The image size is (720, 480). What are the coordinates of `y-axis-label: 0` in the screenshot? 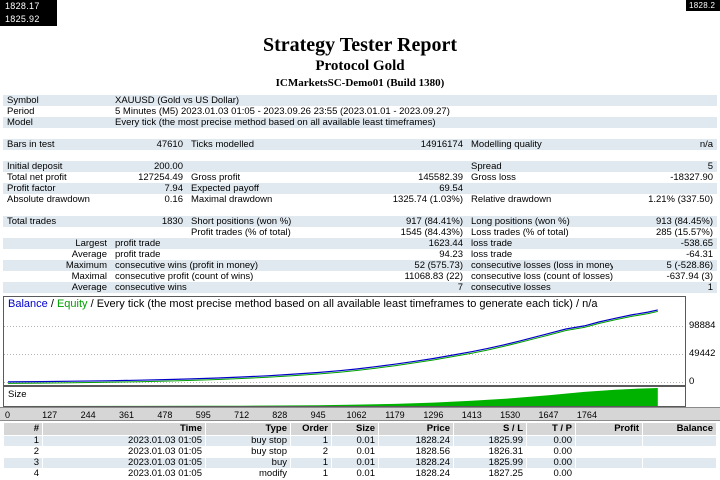 It's located at (692, 381).